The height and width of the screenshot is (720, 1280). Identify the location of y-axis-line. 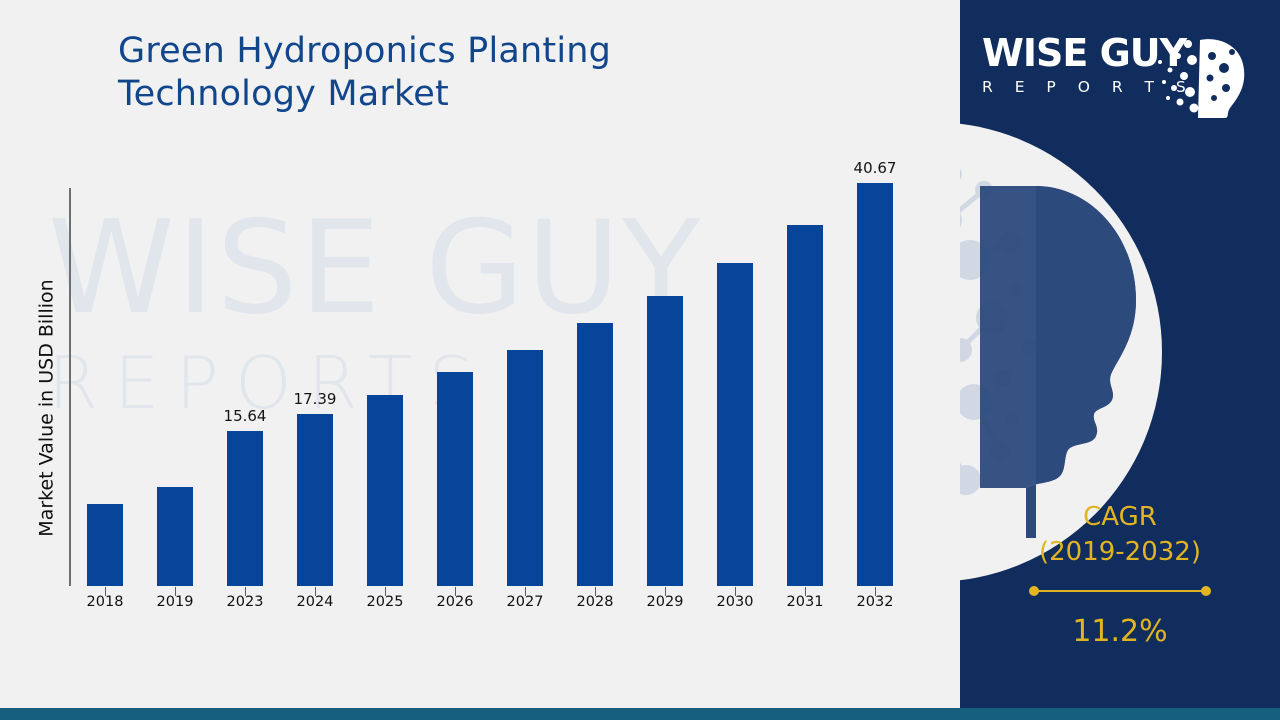
(70, 387).